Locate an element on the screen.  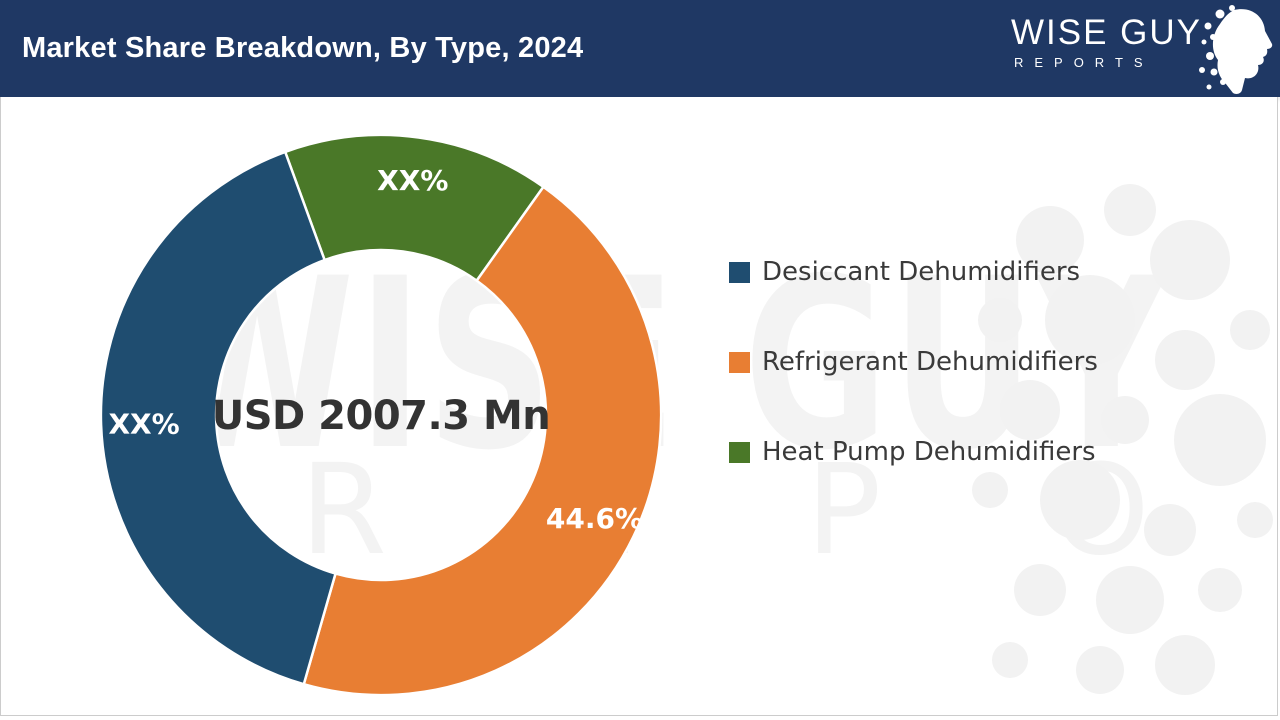
logo-face-dots-icon is located at coordinates (1236, 49).